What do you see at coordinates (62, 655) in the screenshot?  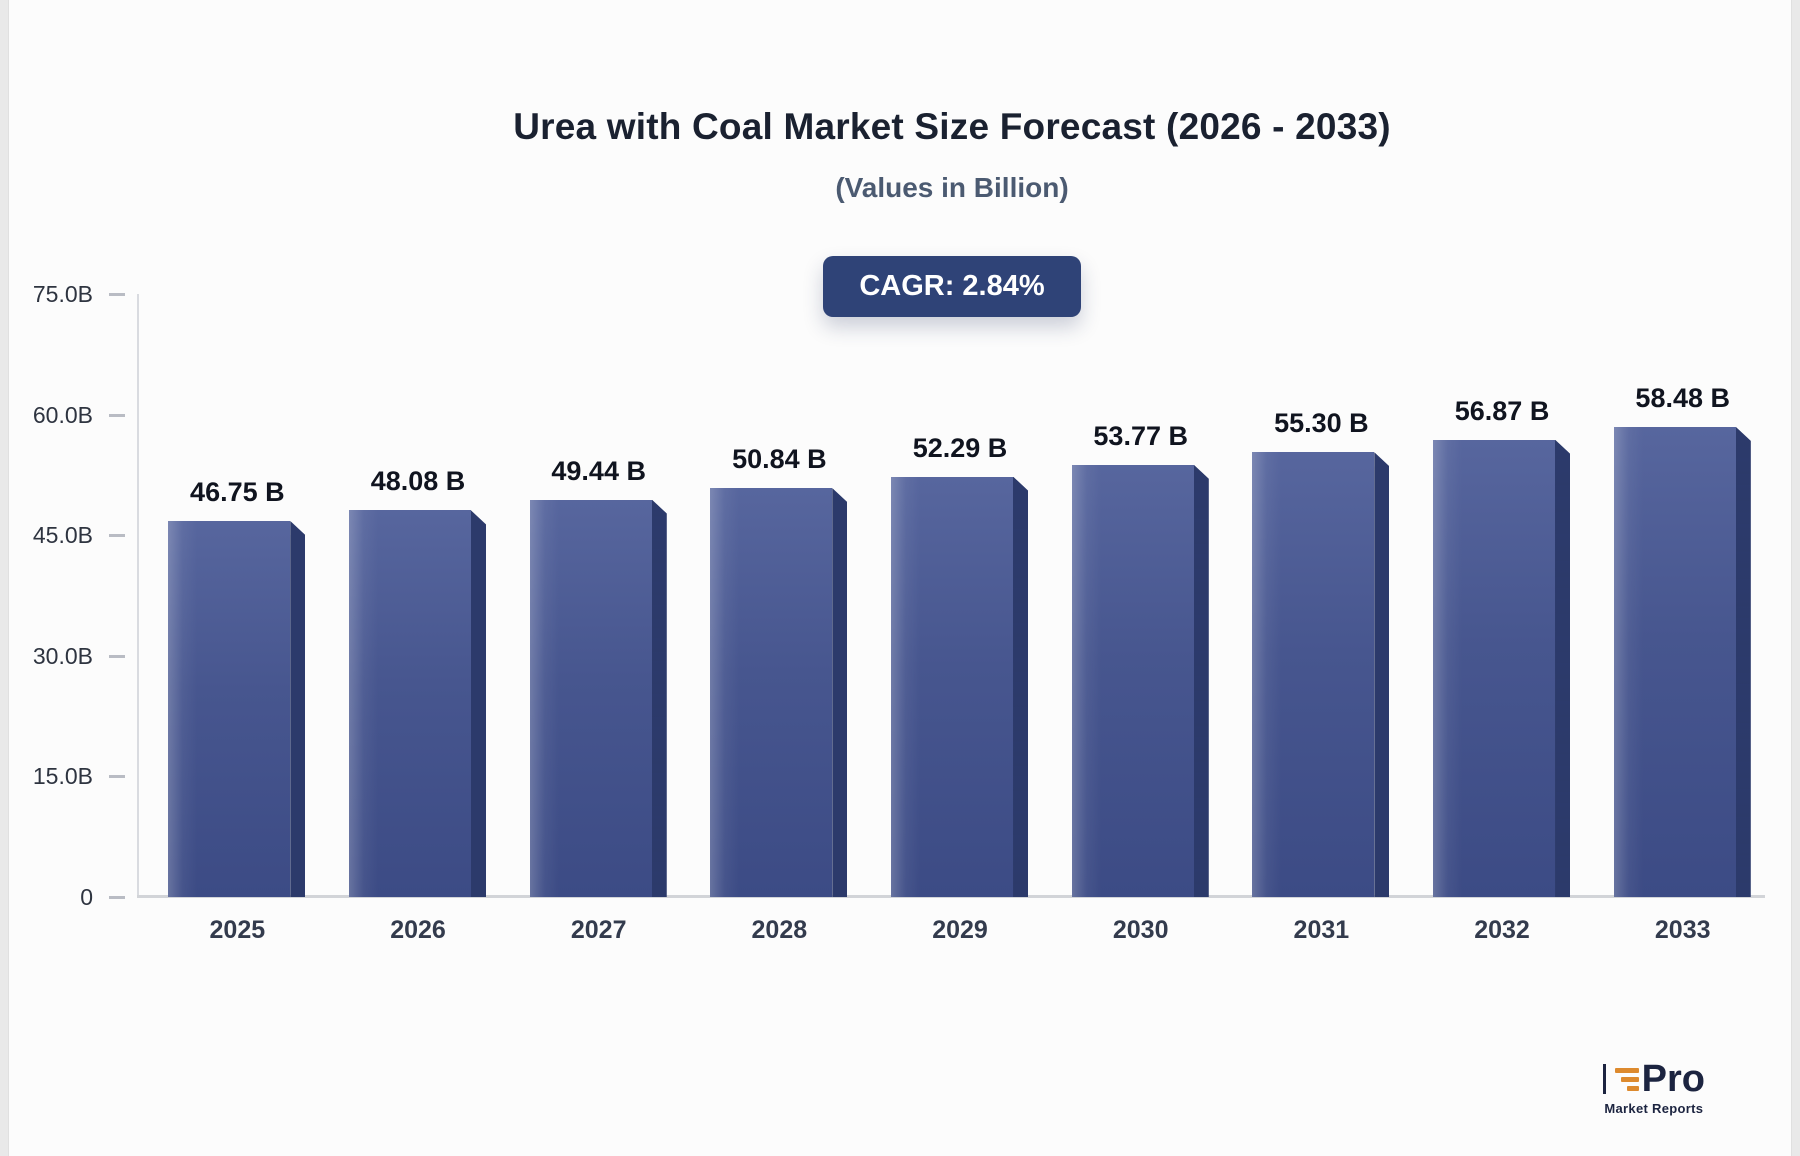 I see `y-tick-label: 30.0B` at bounding box center [62, 655].